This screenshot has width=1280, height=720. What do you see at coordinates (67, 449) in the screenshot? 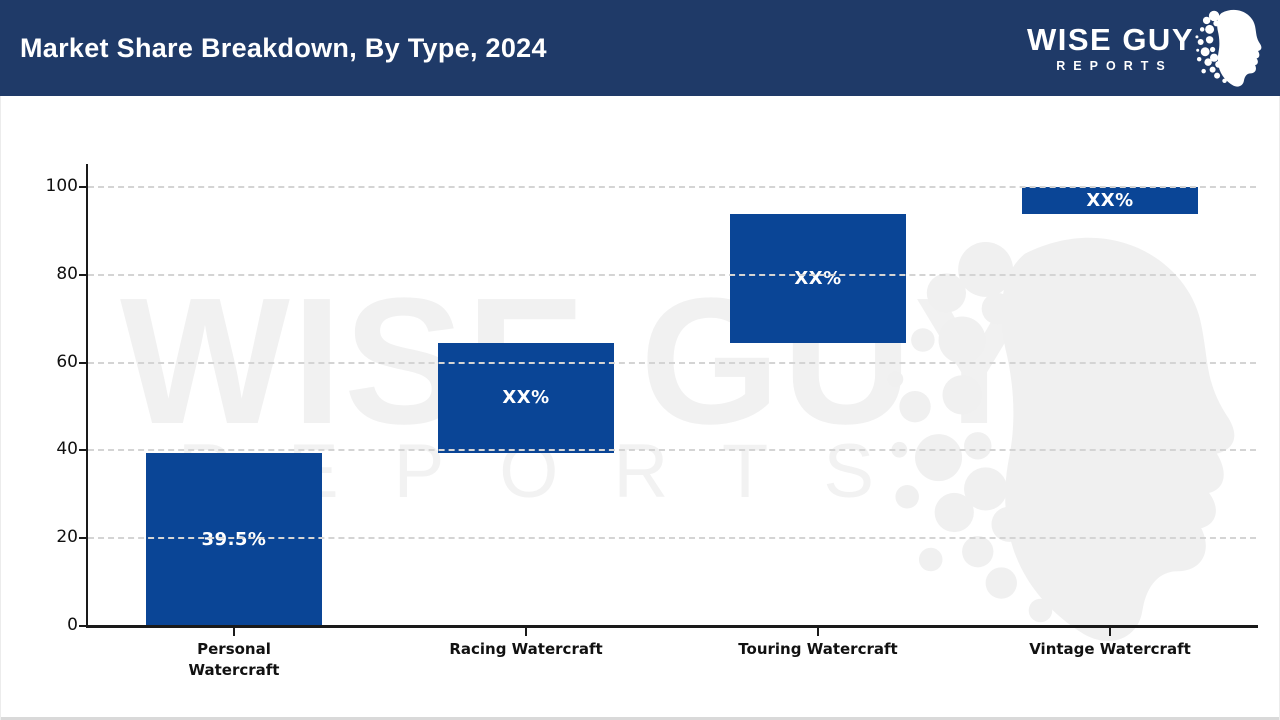
I see `y-tick-label: 40` at bounding box center [67, 449].